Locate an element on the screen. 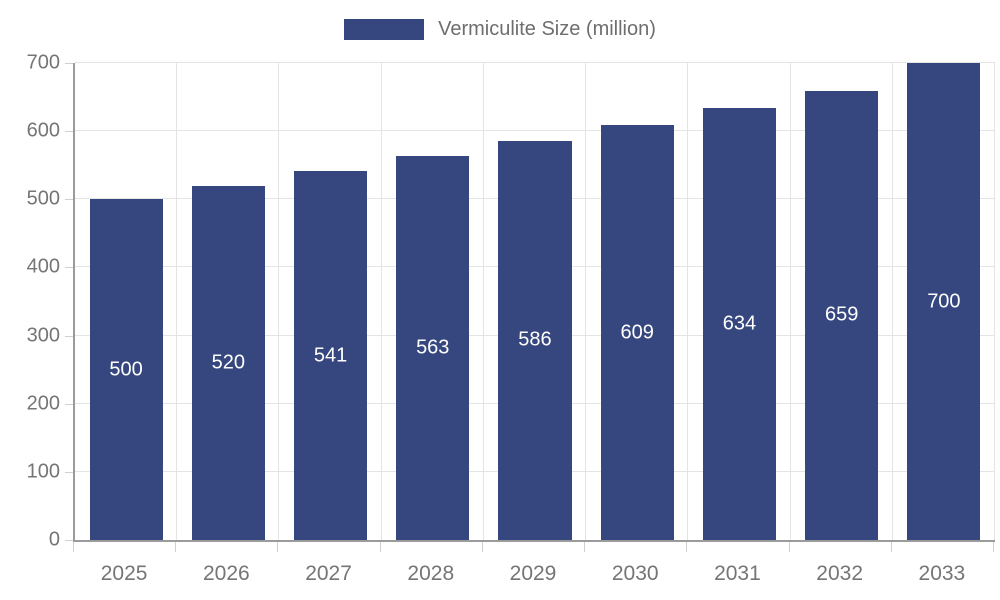 This screenshot has width=1000, height=600. x-axis-tick-label: 2030 is located at coordinates (635, 573).